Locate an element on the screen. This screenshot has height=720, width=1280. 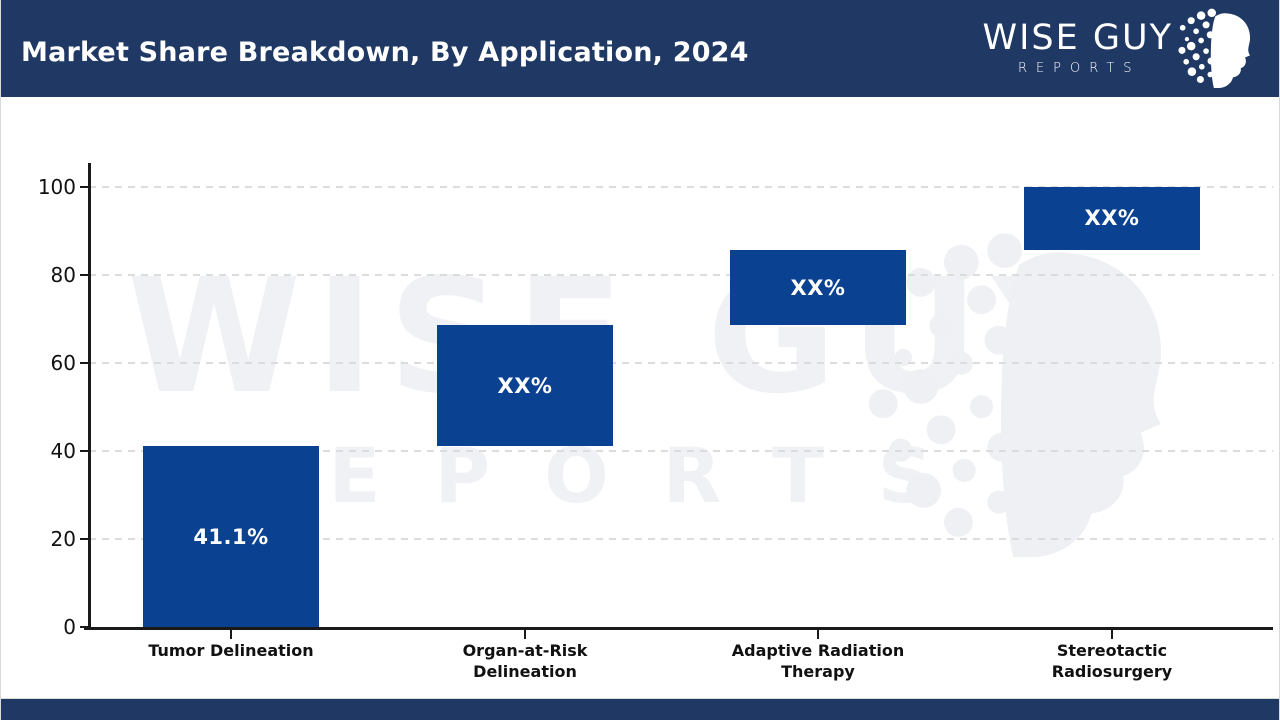
x-category-label: Stereotactic Radiosurgery is located at coordinates (1112, 661).